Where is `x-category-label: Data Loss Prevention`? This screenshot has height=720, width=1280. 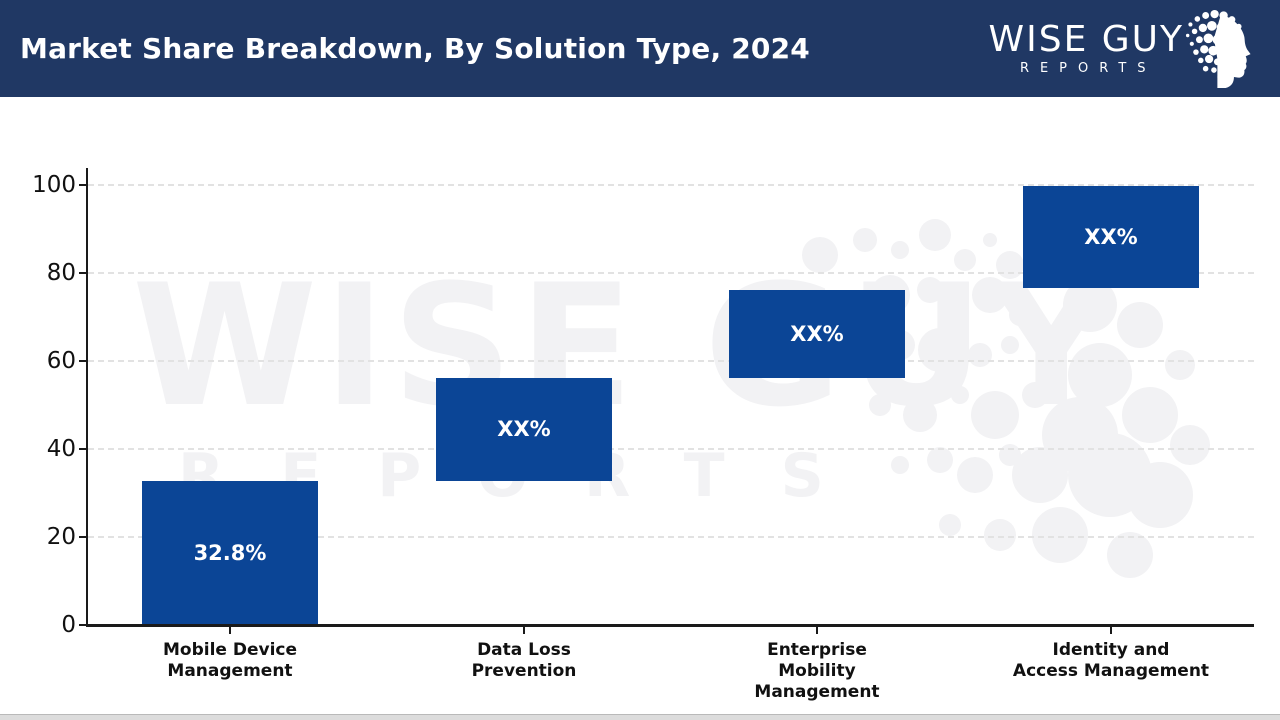
x-category-label: Data Loss Prevention is located at coordinates (524, 660).